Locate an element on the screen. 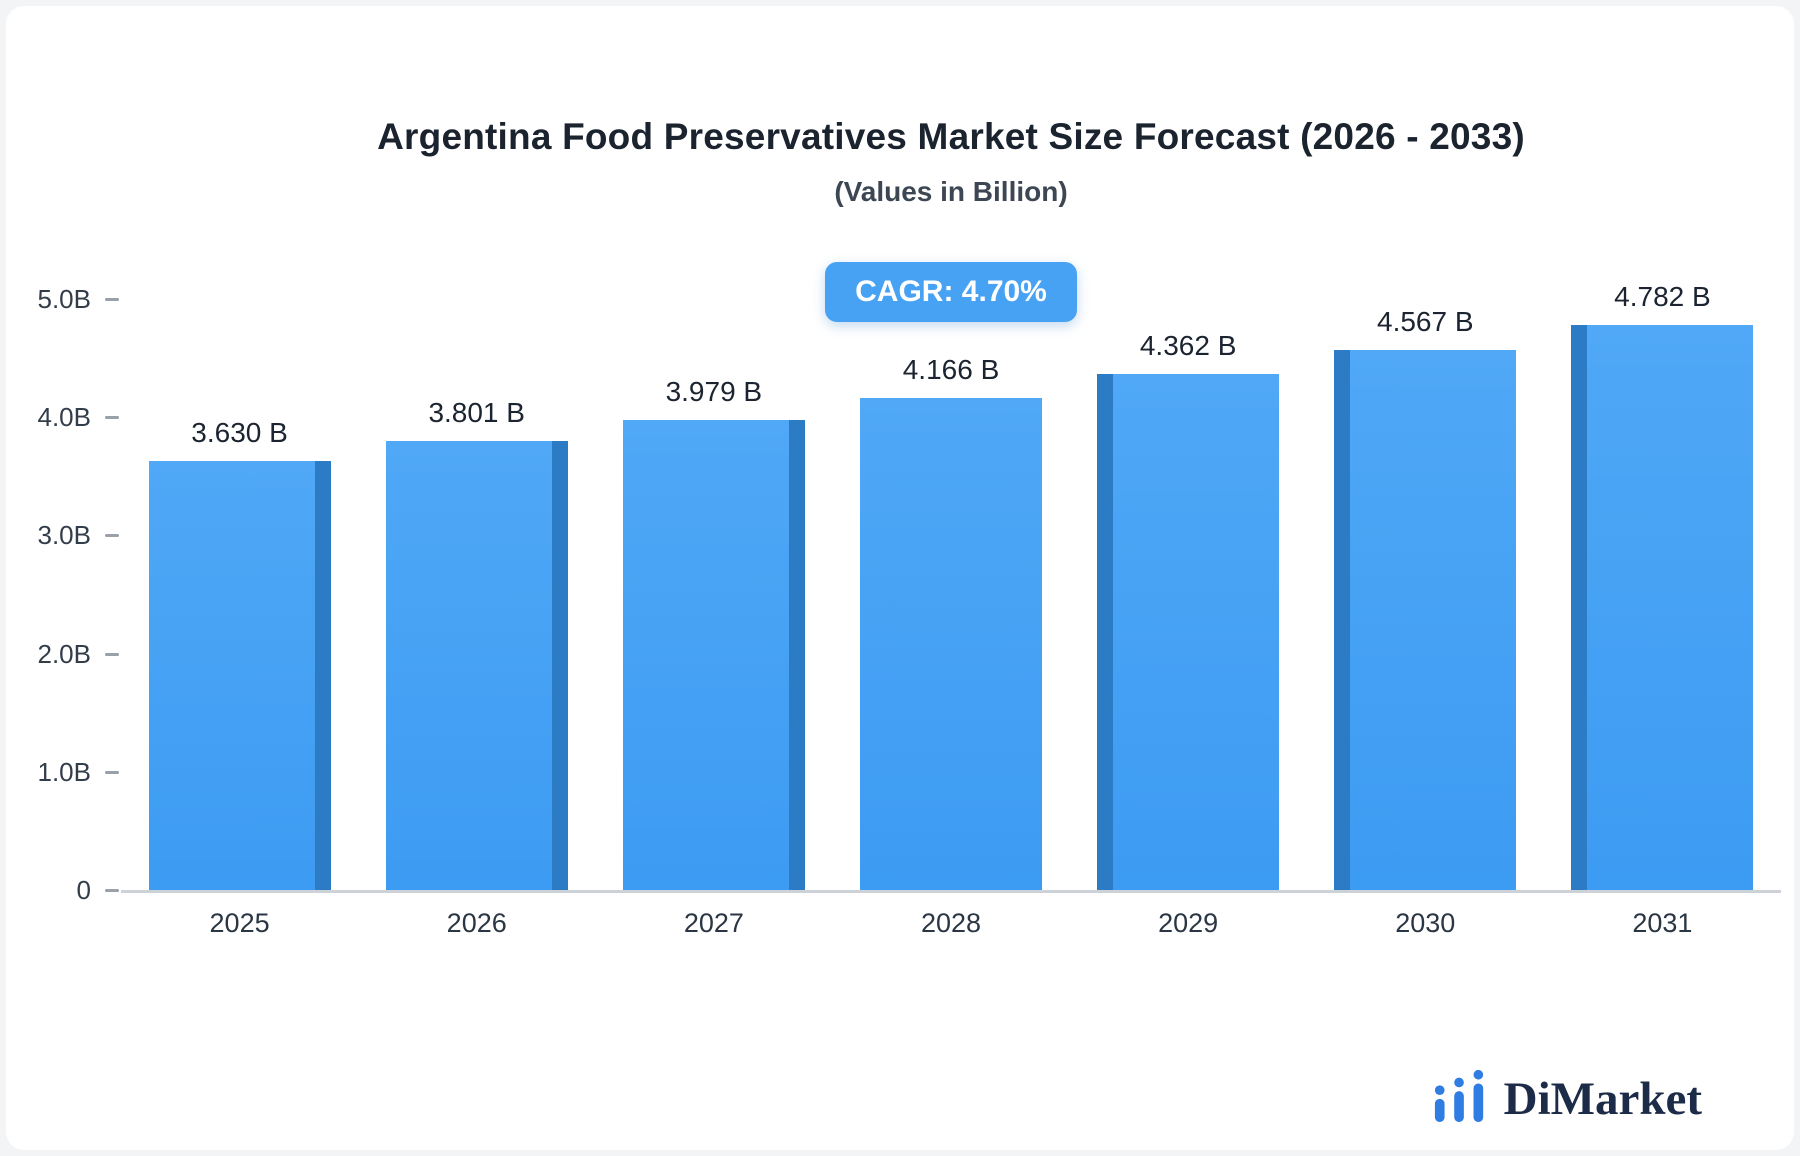 Image resolution: width=1800 pixels, height=1156 pixels. bar-slot: 3.630 B is located at coordinates (239, 594).